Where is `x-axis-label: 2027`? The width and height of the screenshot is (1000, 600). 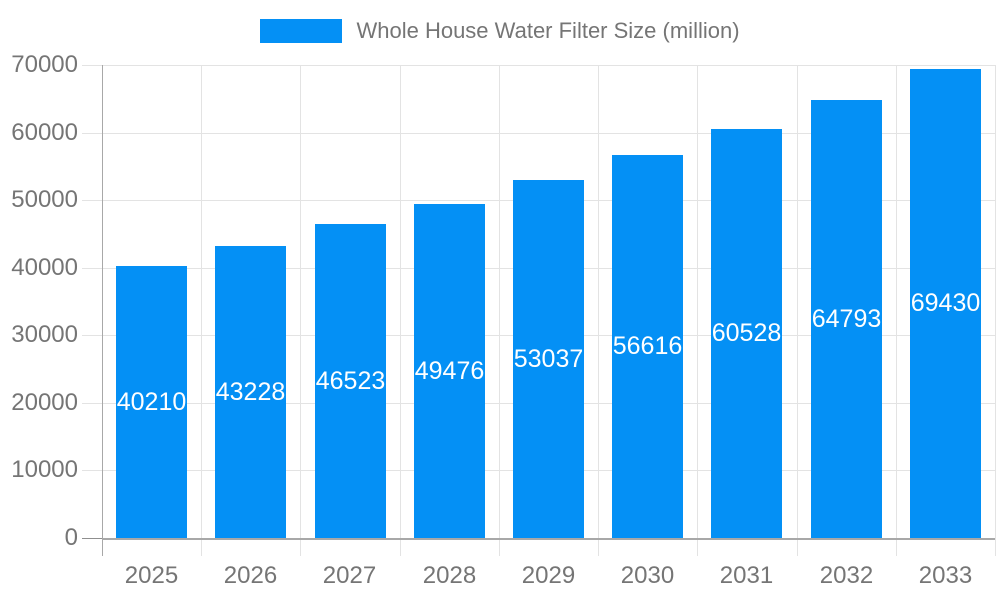 x-axis-label: 2027 is located at coordinates (349, 575).